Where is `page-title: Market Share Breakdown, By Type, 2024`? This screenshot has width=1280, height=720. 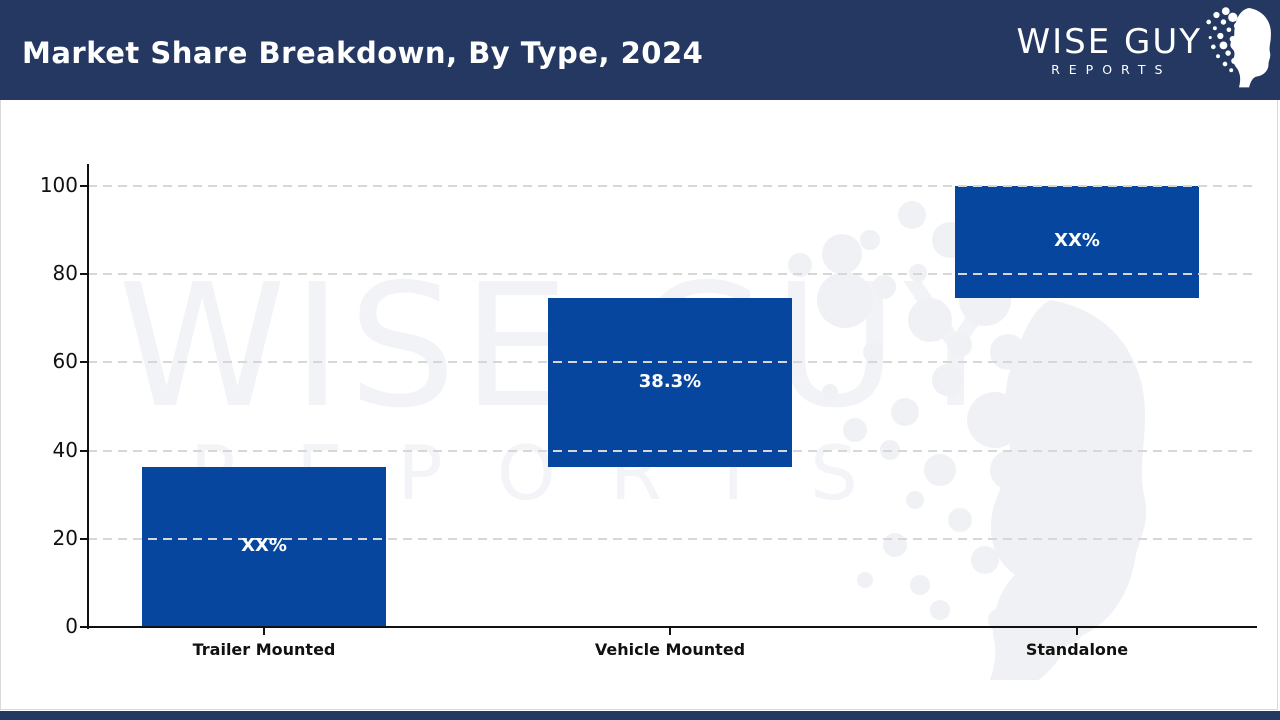 page-title: Market Share Breakdown, By Type, 2024 is located at coordinates (363, 53).